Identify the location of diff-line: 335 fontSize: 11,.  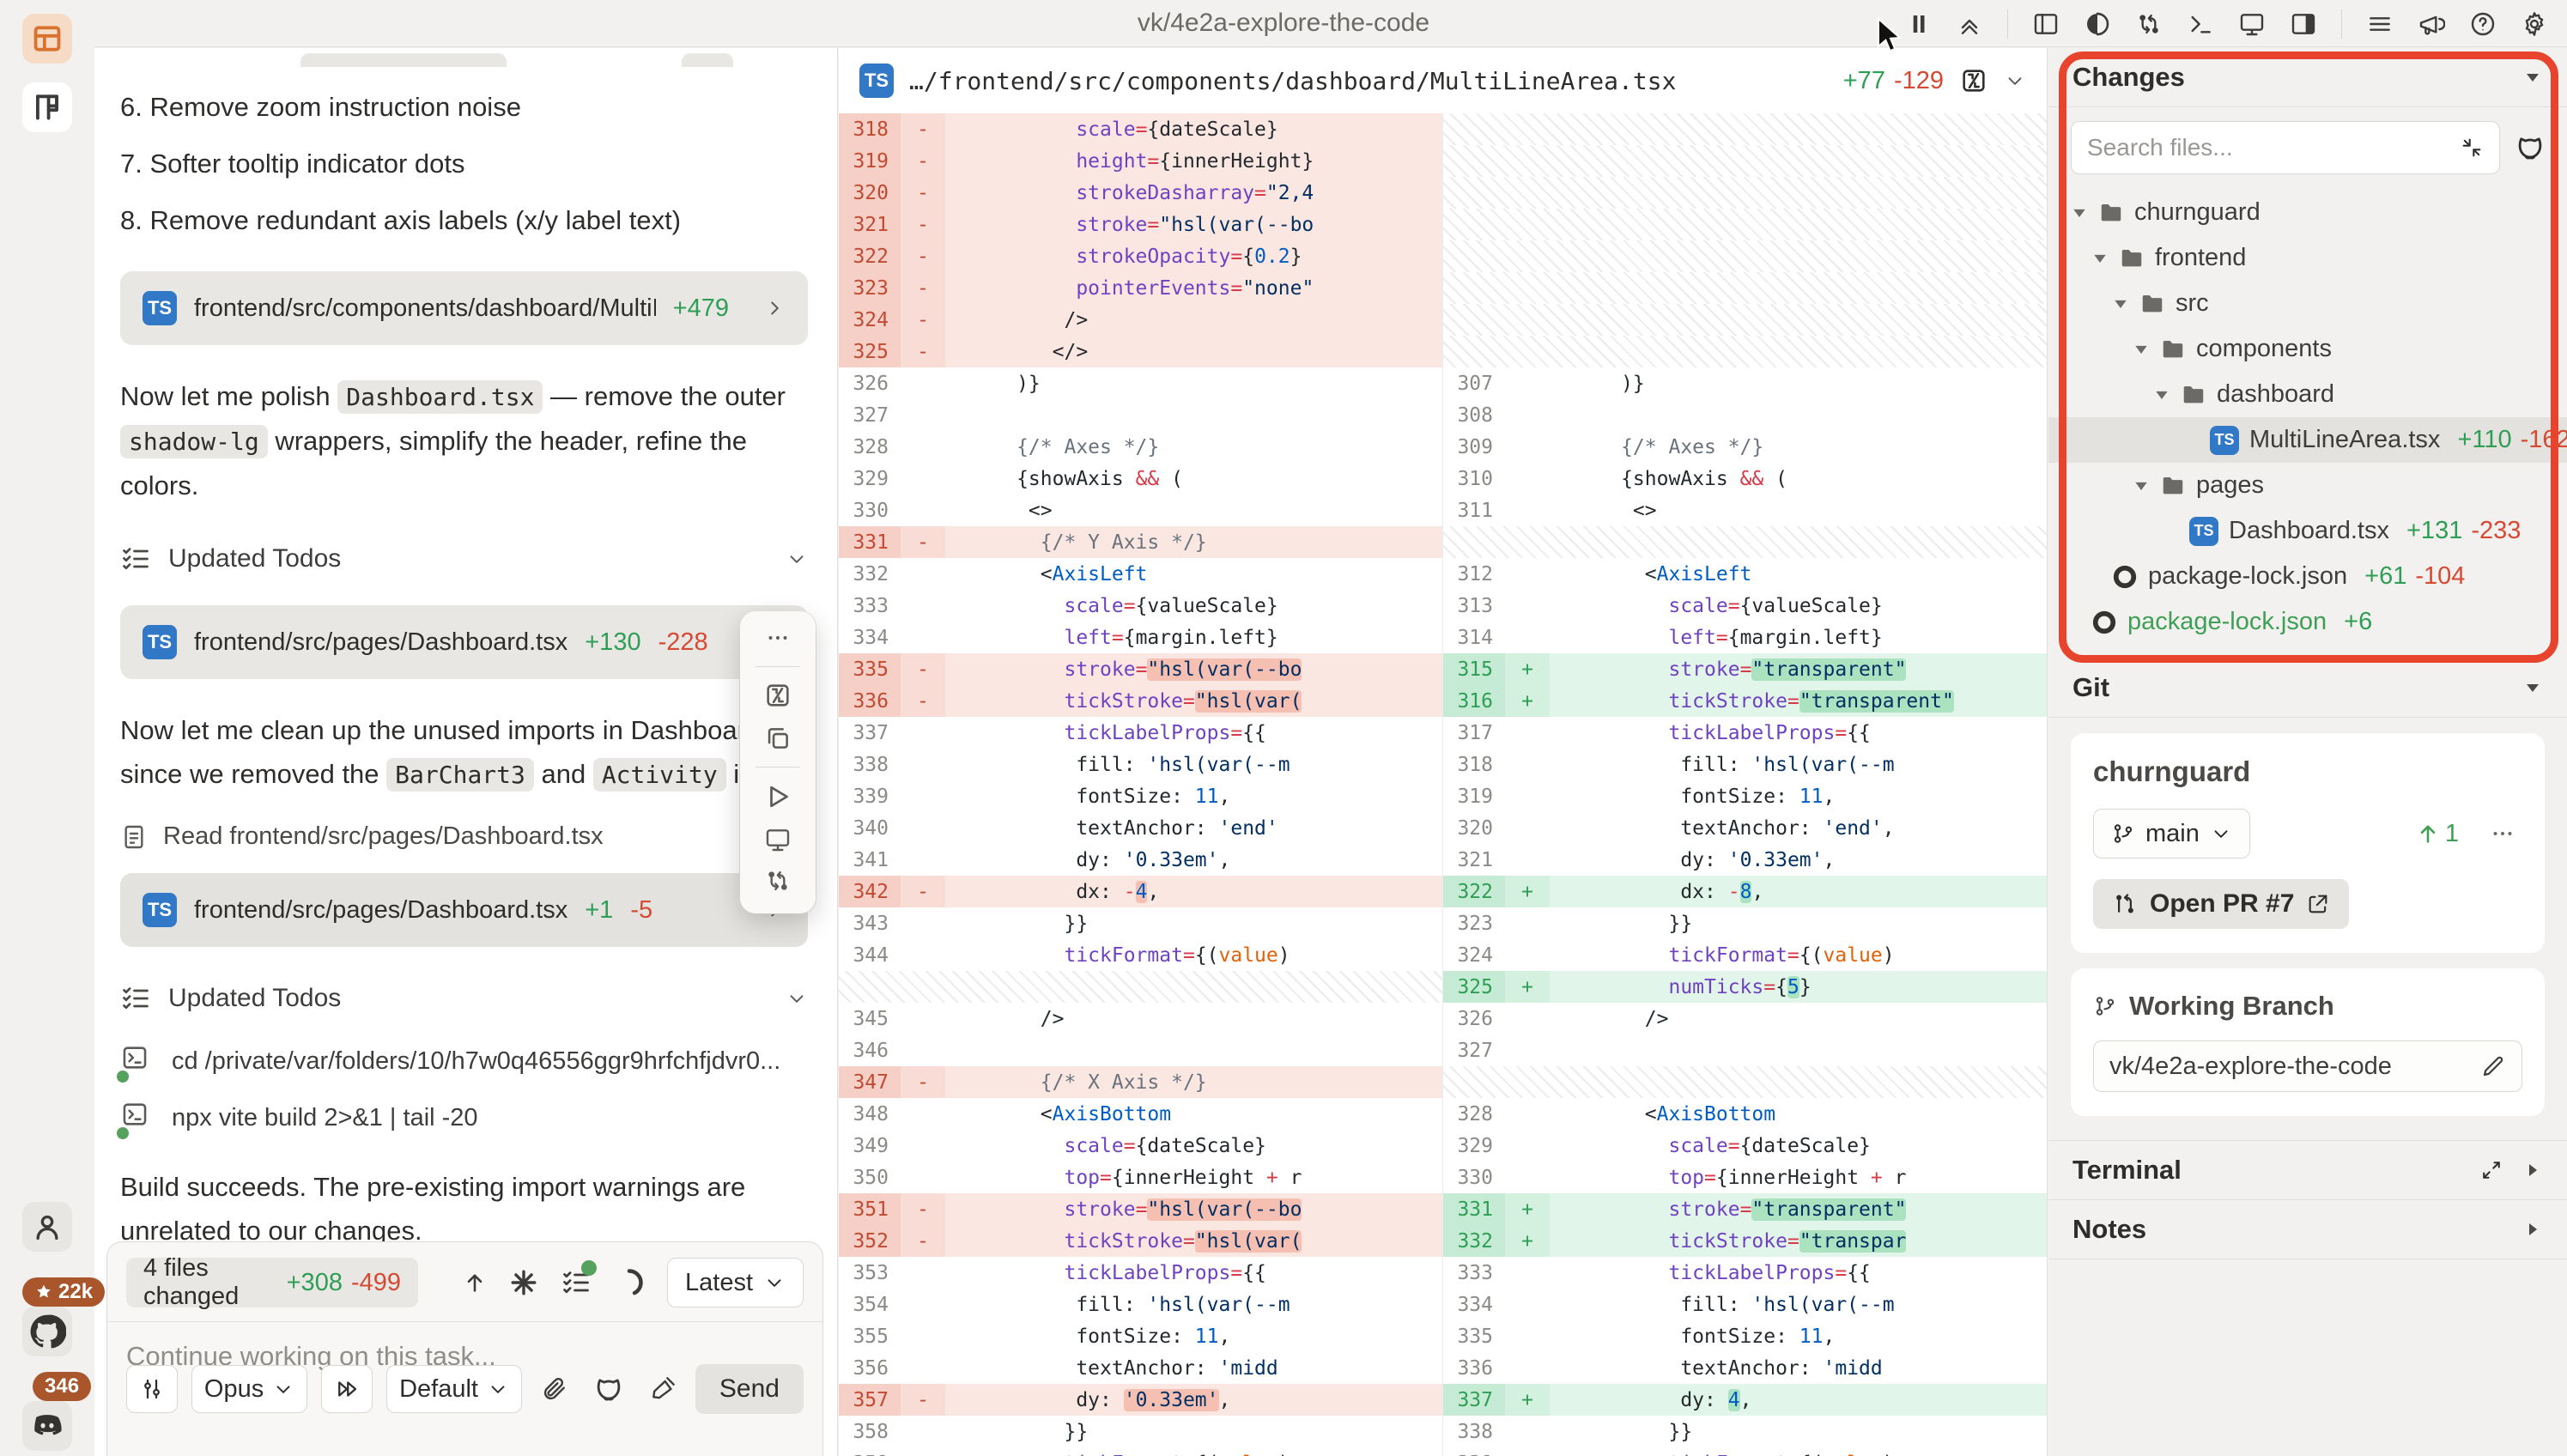
(1745, 1336).